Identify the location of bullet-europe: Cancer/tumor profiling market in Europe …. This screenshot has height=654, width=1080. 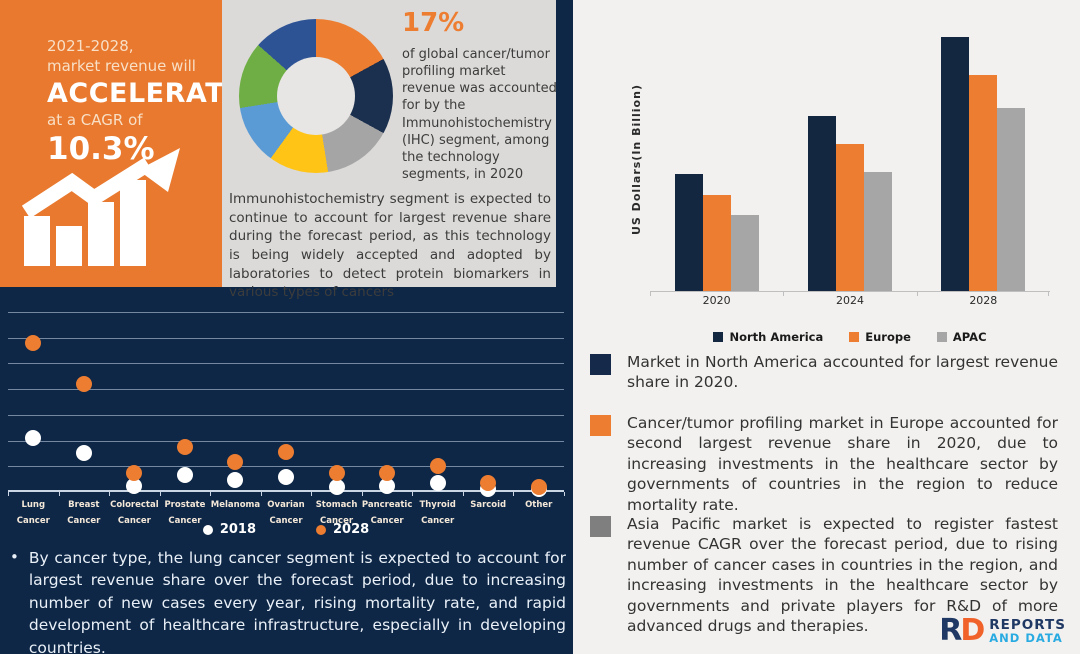
(824, 464).